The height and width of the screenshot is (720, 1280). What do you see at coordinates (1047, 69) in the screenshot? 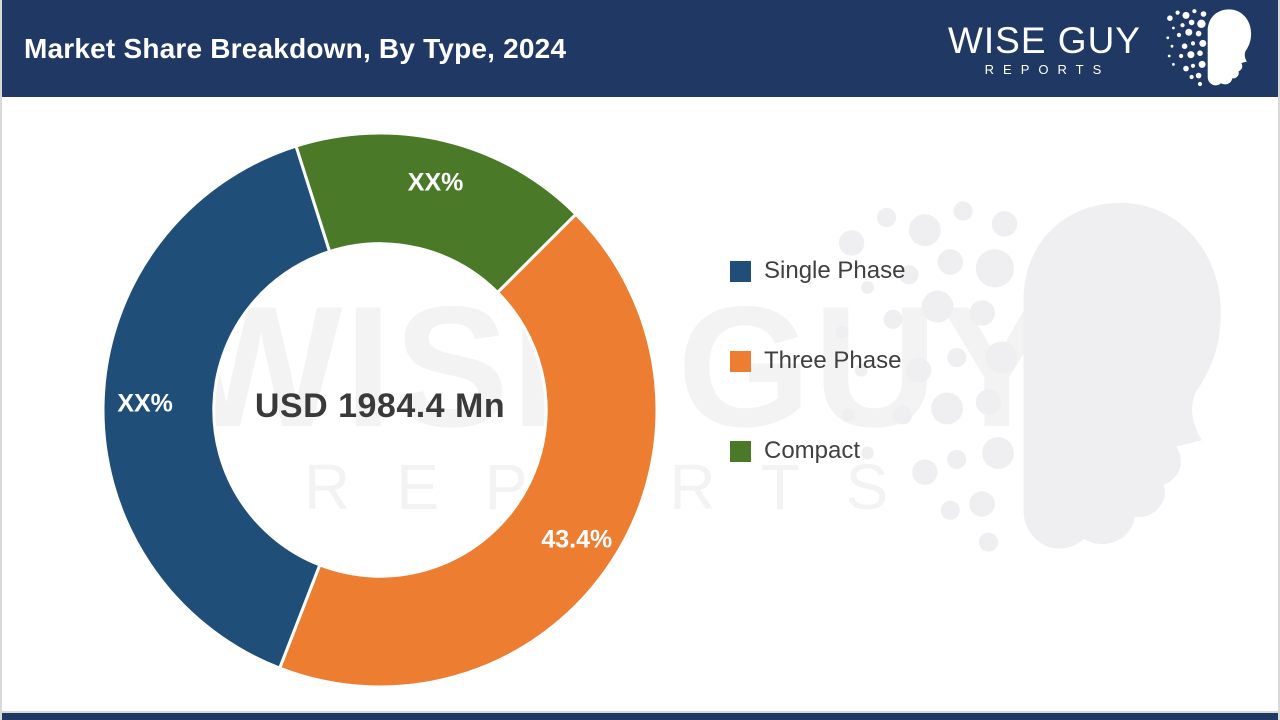
I see `logo-reports-text: REPORTS` at bounding box center [1047, 69].